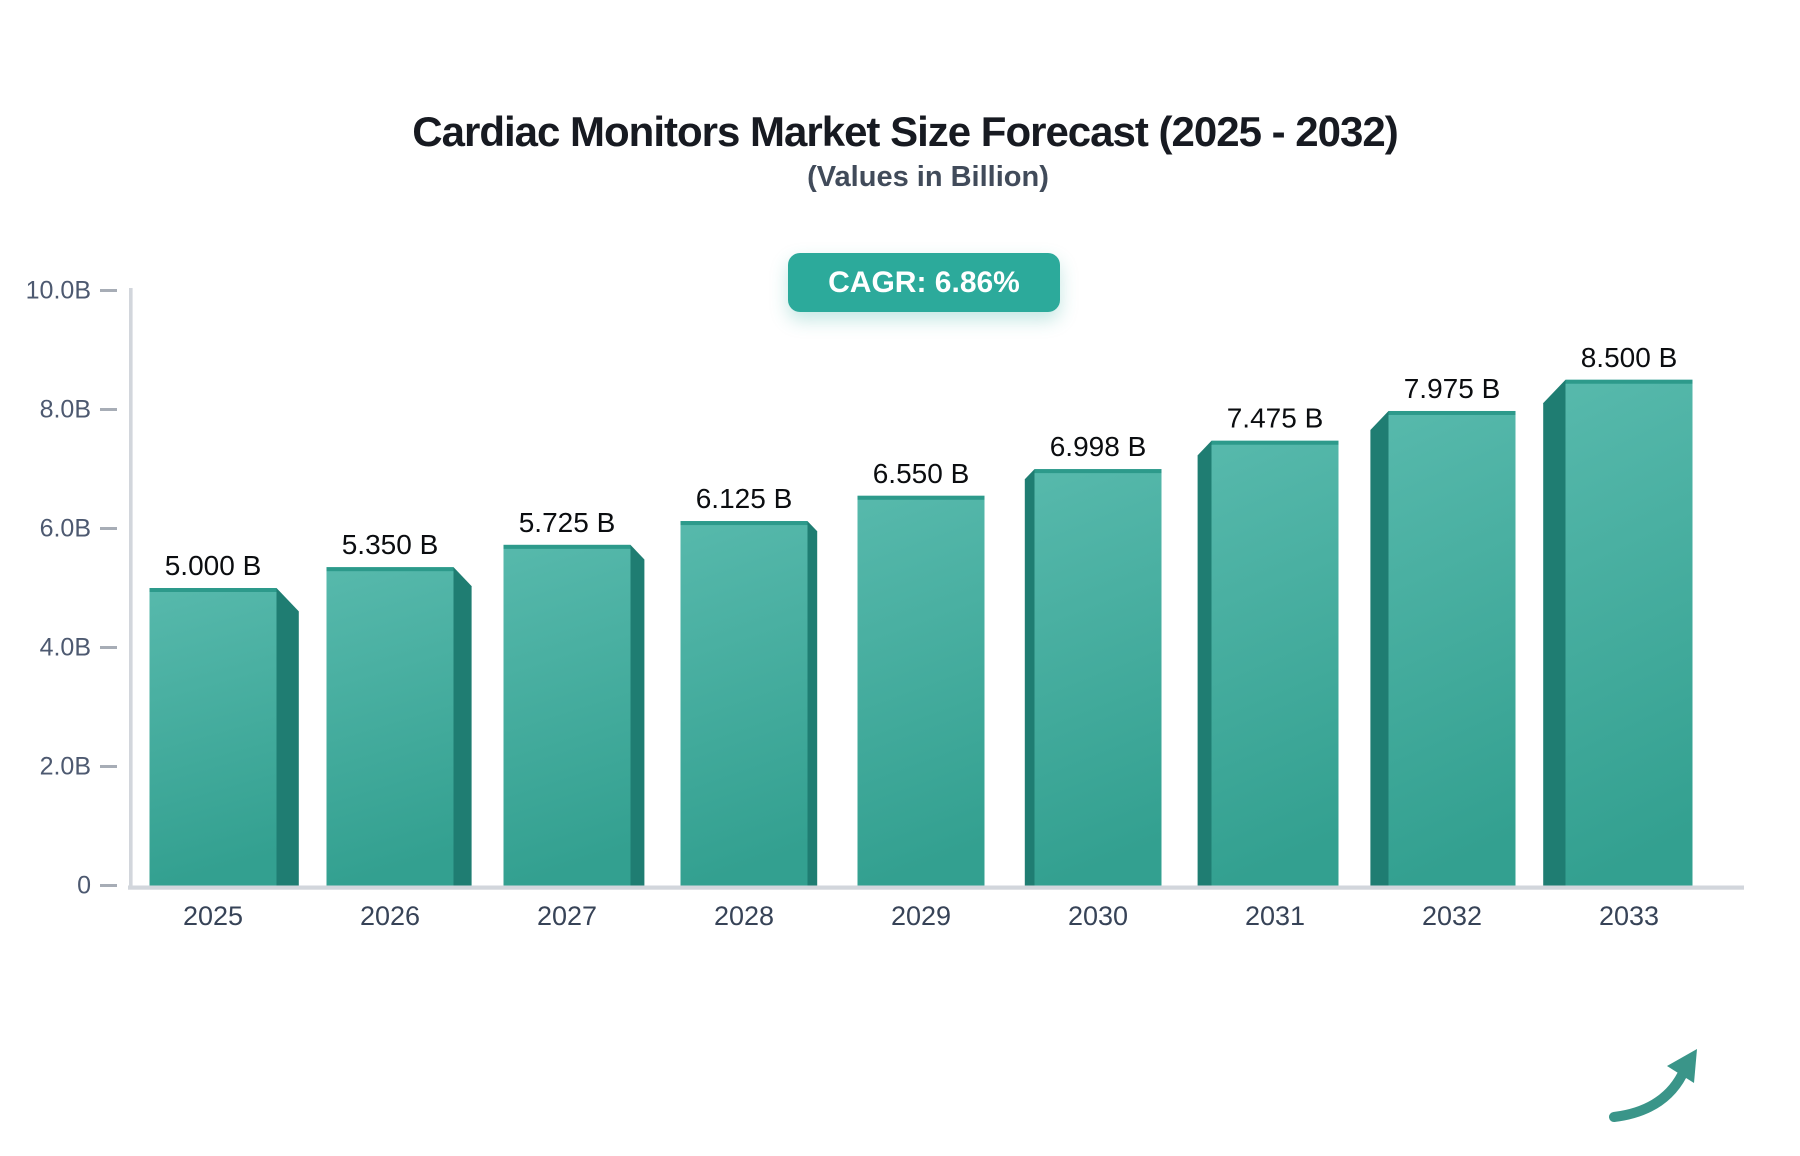 This screenshot has height=1156, width=1800. I want to click on y-tick-label: 6.0B, so click(65, 529).